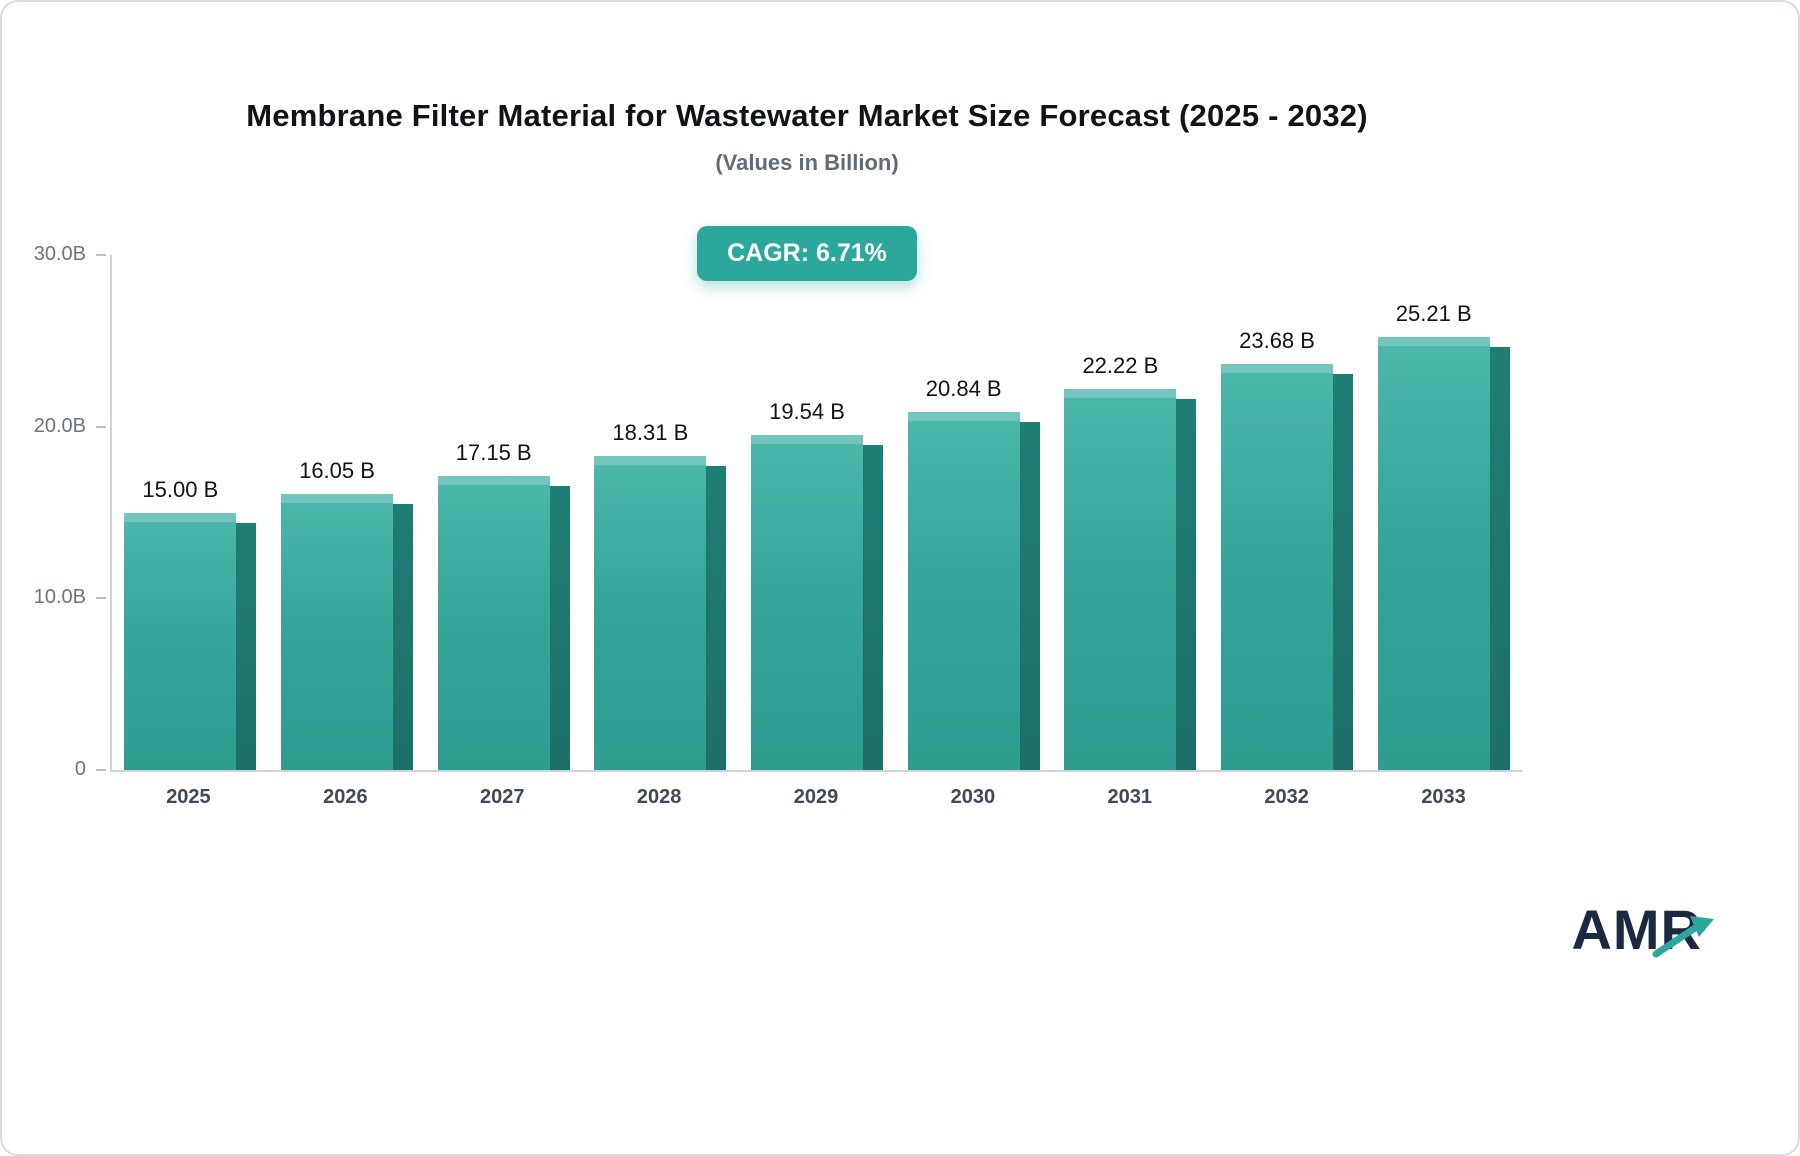 The height and width of the screenshot is (1156, 1800). I want to click on bar-group: 23.68 B, so click(1287, 512).